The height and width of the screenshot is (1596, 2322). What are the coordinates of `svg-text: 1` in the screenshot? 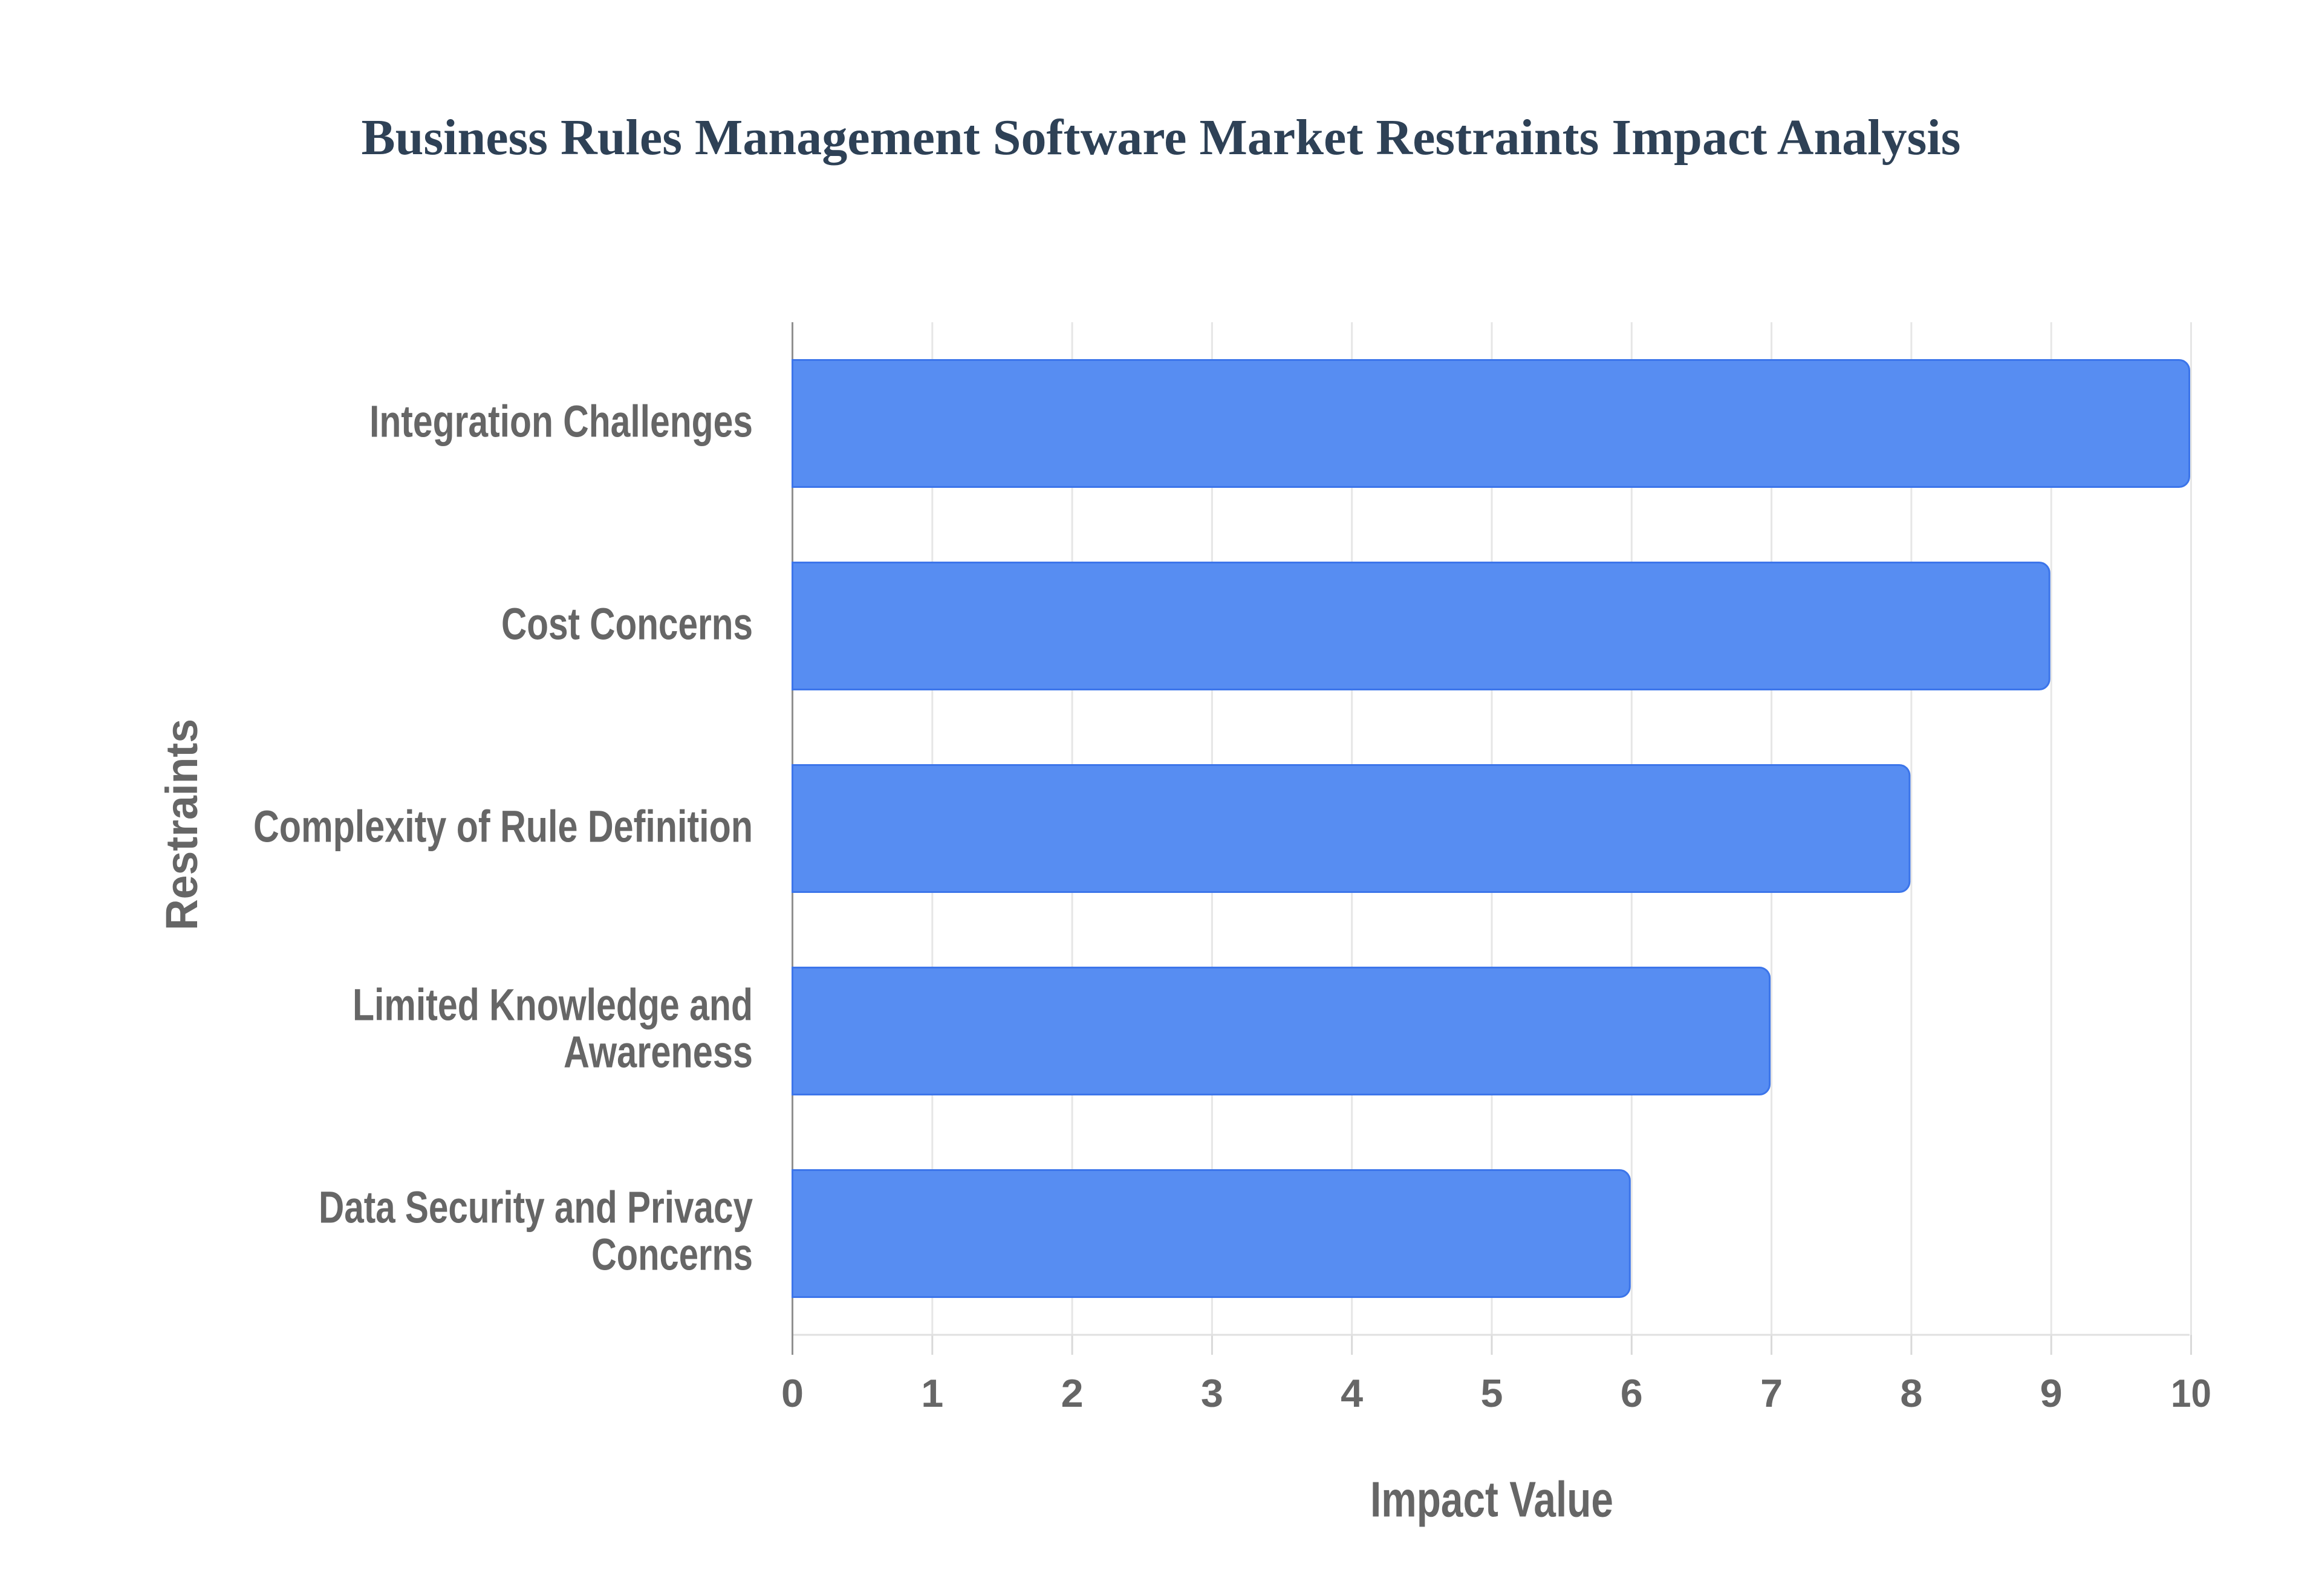 It's located at (932, 1393).